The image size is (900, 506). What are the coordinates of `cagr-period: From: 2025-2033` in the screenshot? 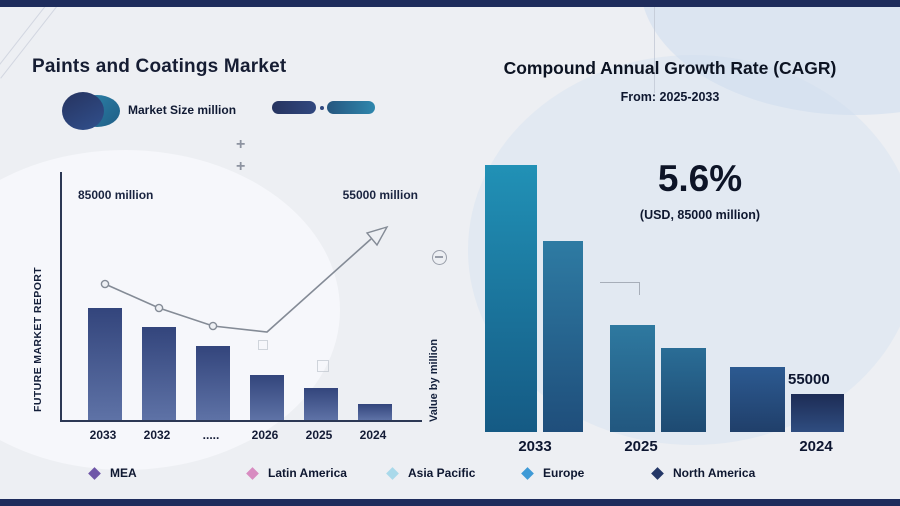 It's located at (670, 97).